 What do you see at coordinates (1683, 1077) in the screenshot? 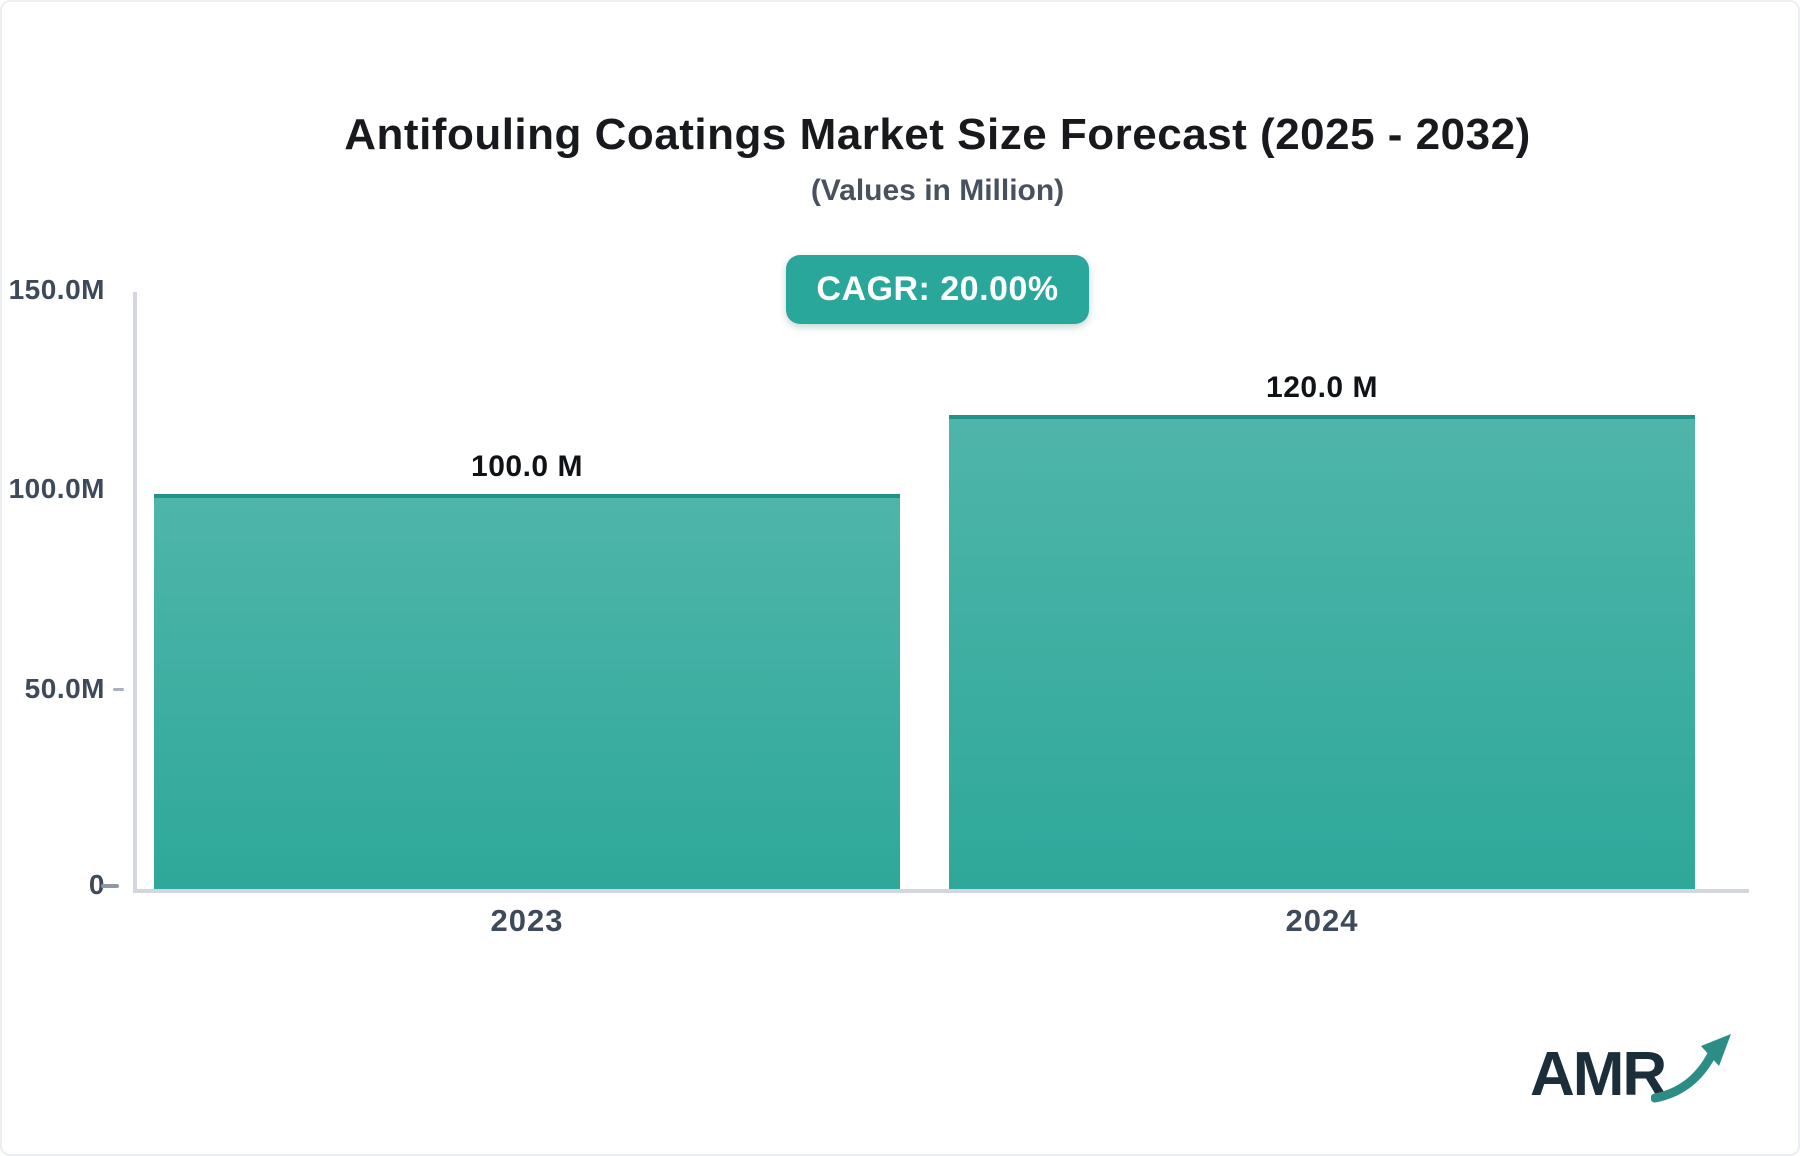
I see `arrow-swoosh` at bounding box center [1683, 1077].